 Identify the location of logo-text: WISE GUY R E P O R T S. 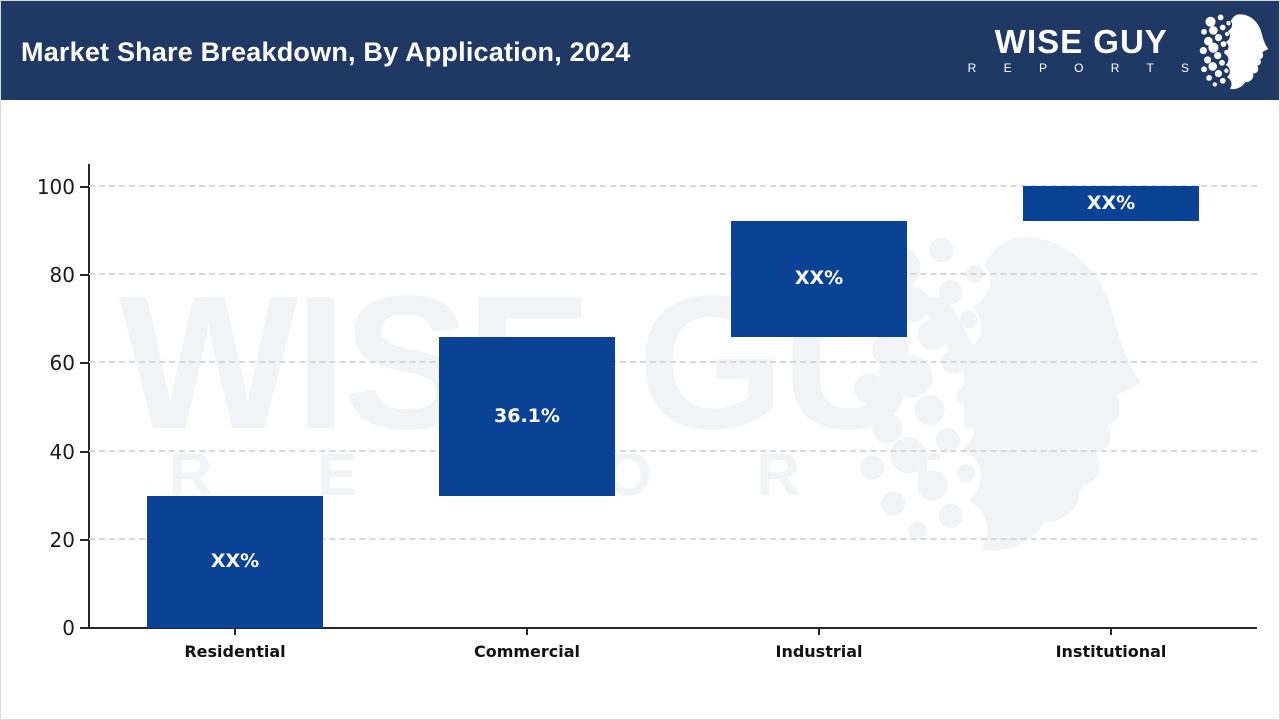
(1081, 50).